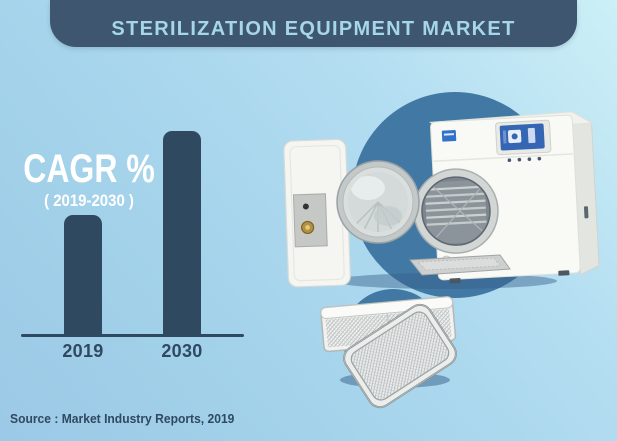 This screenshot has width=617, height=441. Describe the element at coordinates (83, 351) in the screenshot. I see `bar-label-2019: 2019` at that location.